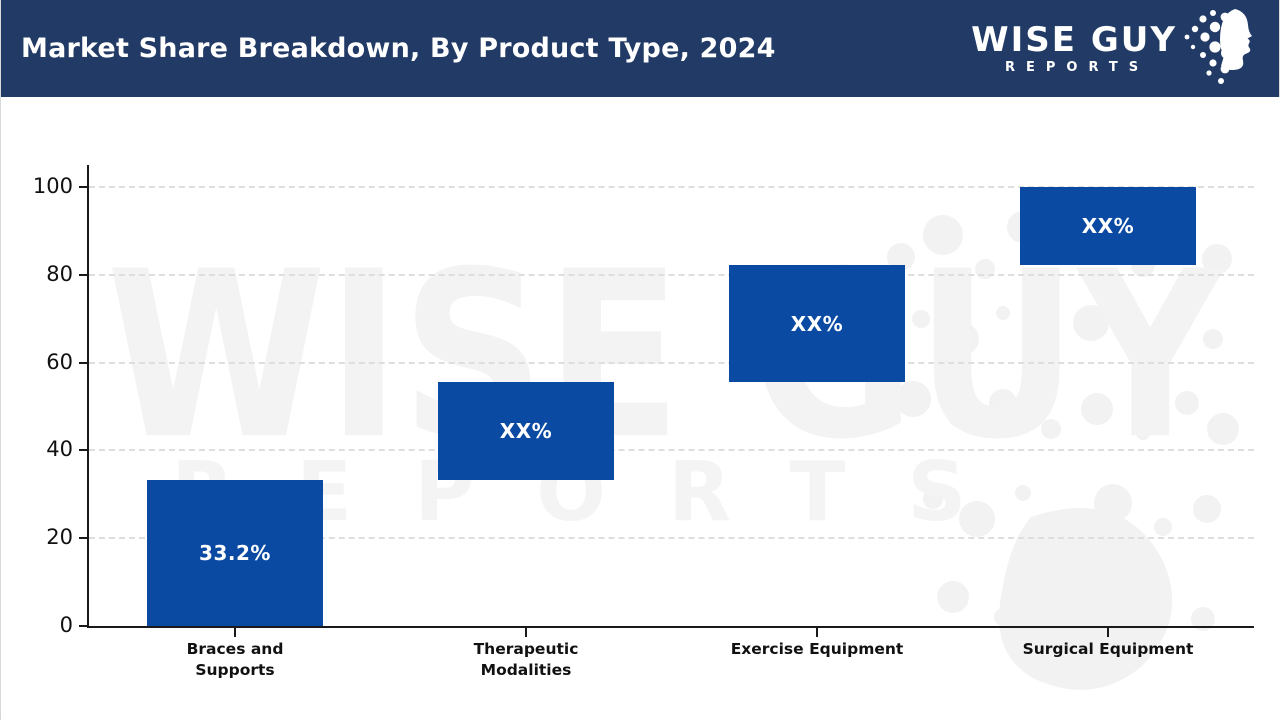  Describe the element at coordinates (52, 186) in the screenshot. I see `y-axis-tick-label: 100` at that location.